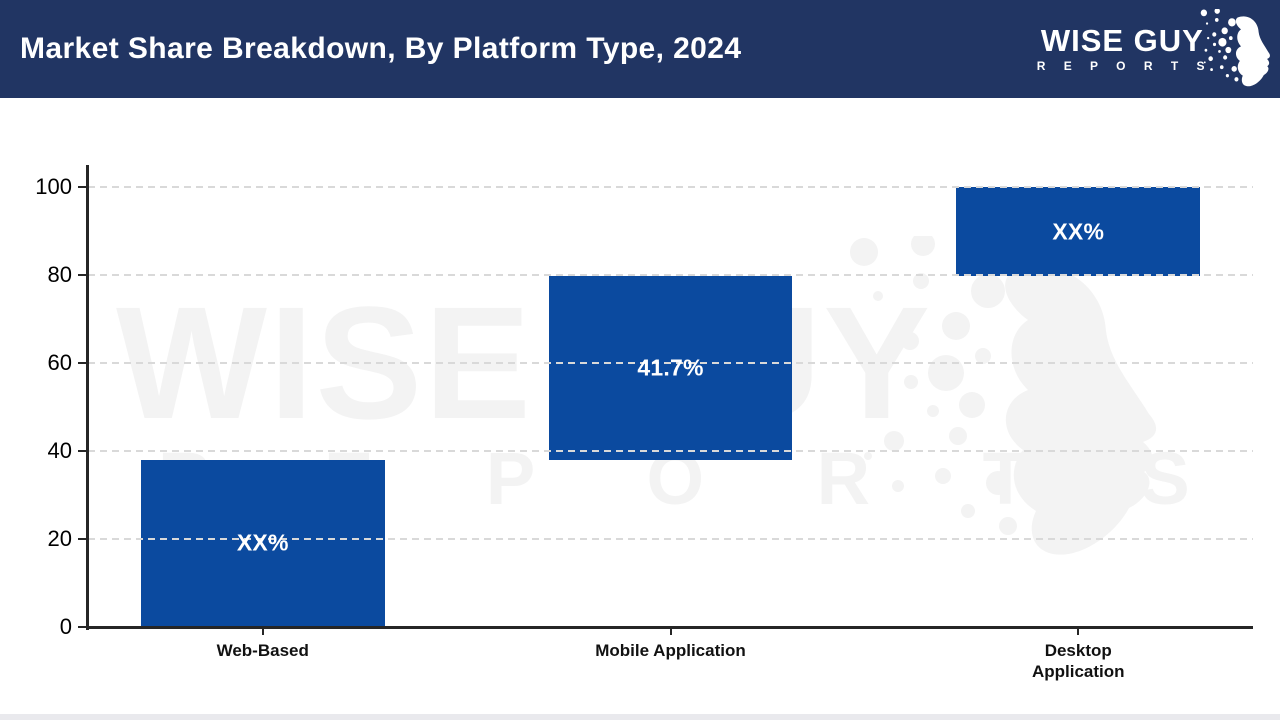 Image resolution: width=1280 pixels, height=720 pixels. Describe the element at coordinates (1078, 661) in the screenshot. I see `x-axis-label-desktop-application: Desktop Application` at that location.